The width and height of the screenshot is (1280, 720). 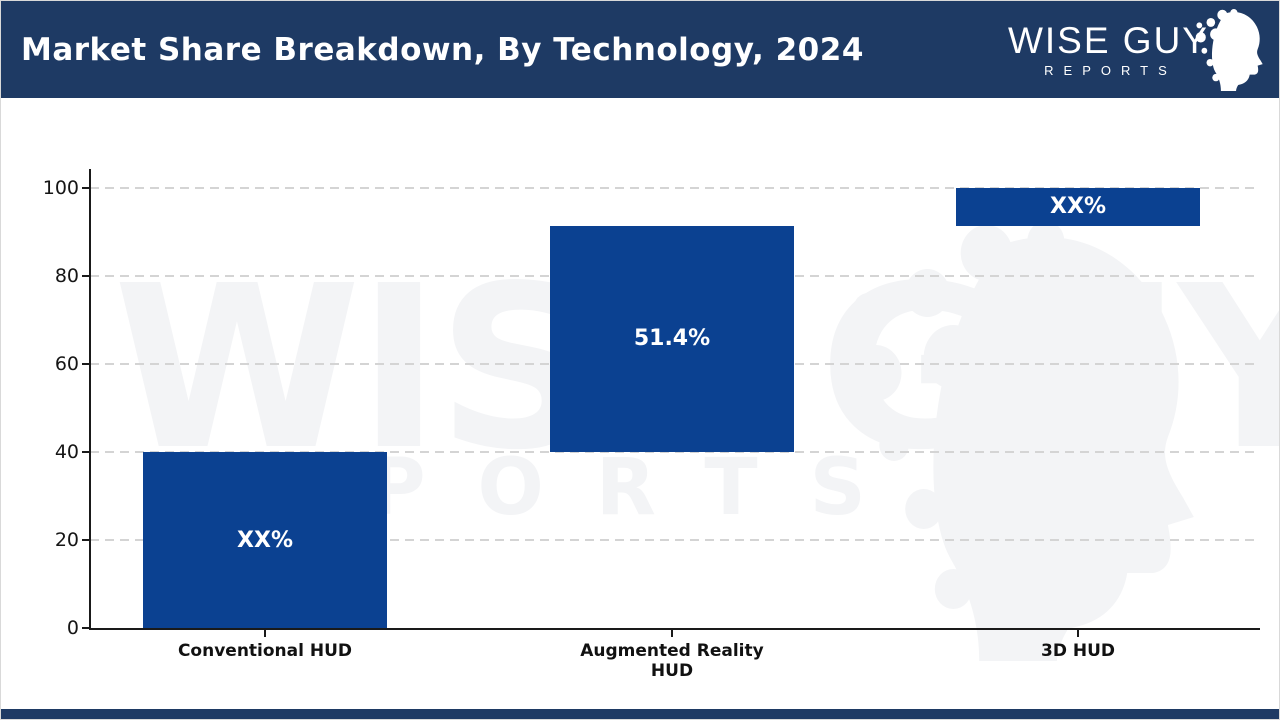 I want to click on x-axis, so click(x=674, y=629).